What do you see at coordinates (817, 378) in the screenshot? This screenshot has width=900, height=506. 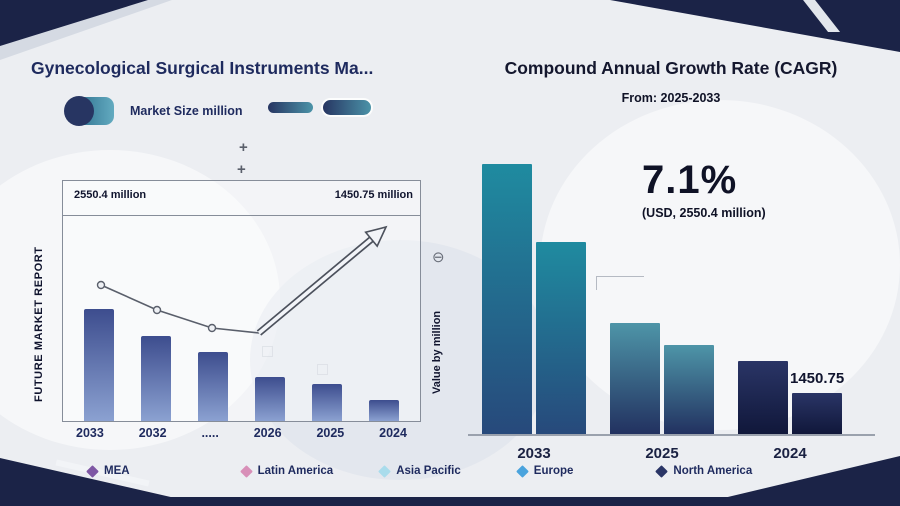 I see `value-annotation: 1450.75` at bounding box center [817, 378].